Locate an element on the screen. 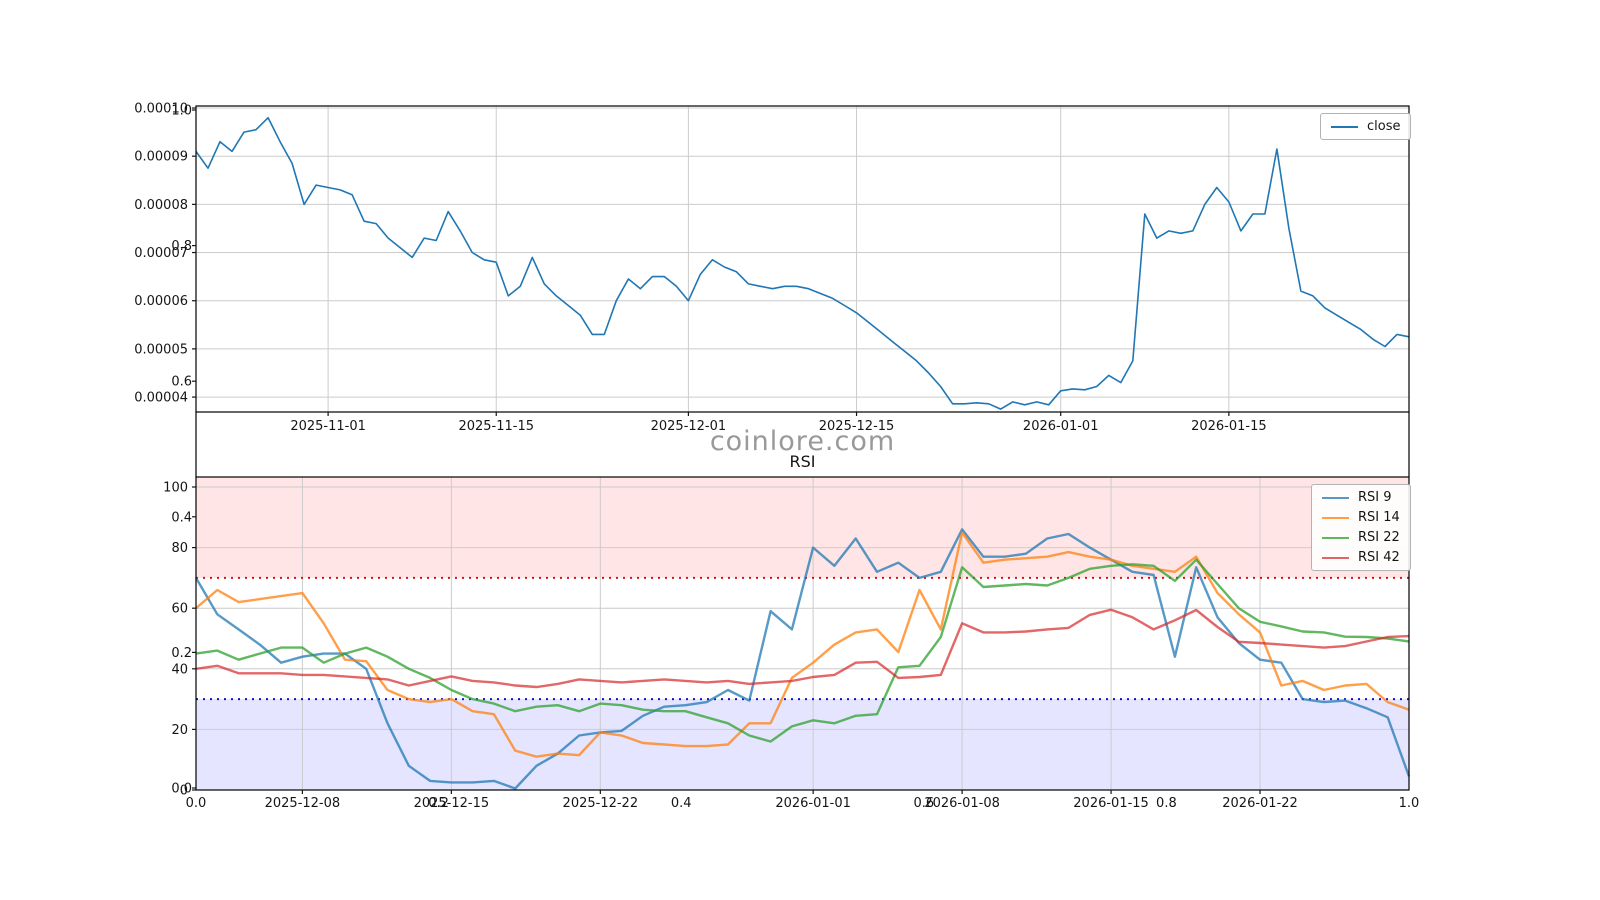  hidden-xtick-label: 0.2 is located at coordinates (438, 803).